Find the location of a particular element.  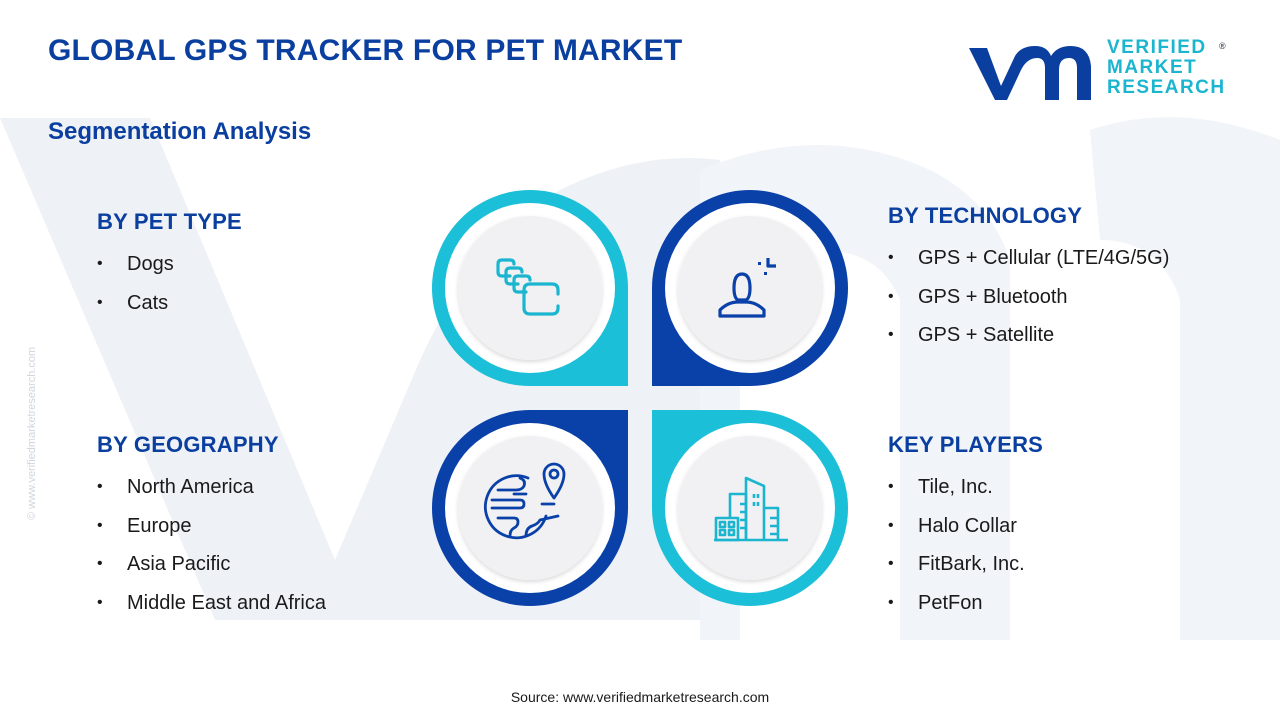

list-item: FitBark, Inc. is located at coordinates (965, 564).